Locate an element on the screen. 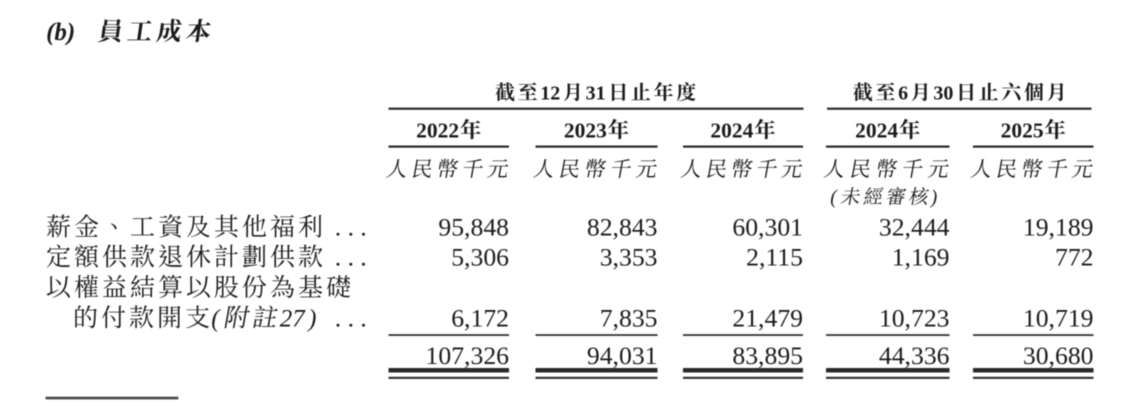  svg-text: 2022 is located at coordinates (437, 130).